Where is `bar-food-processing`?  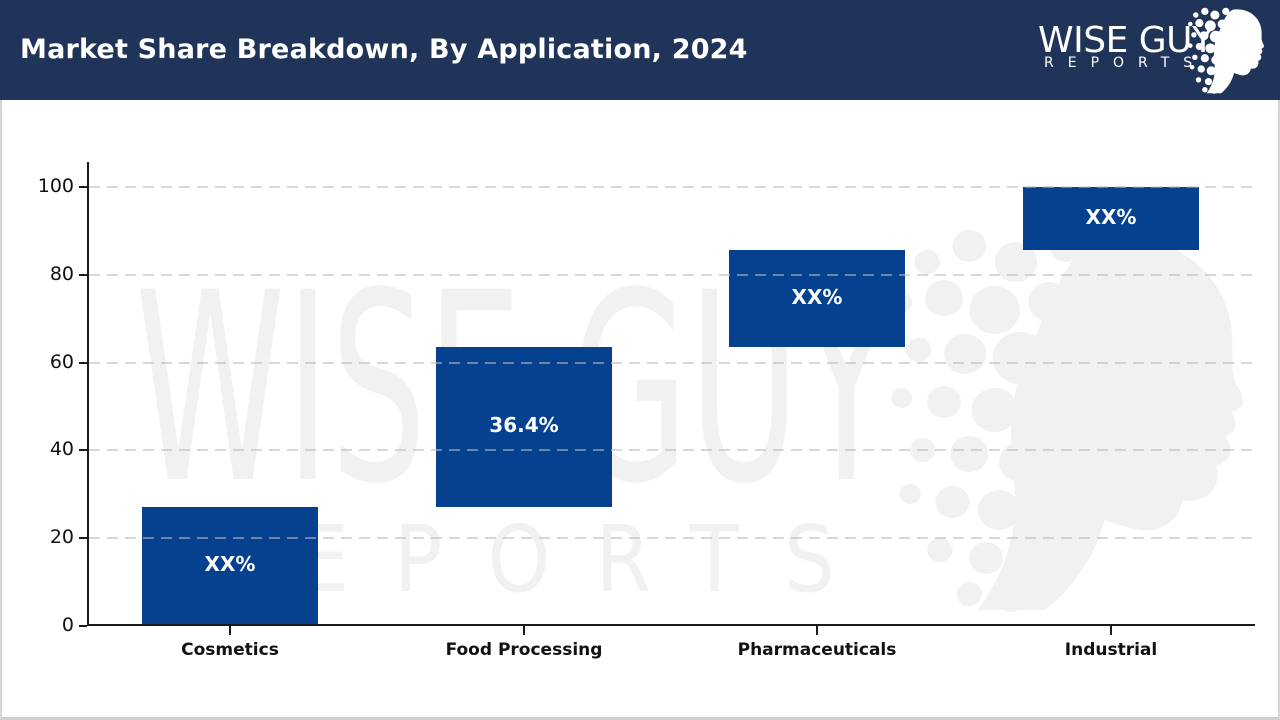
bar-food-processing is located at coordinates (524, 426).